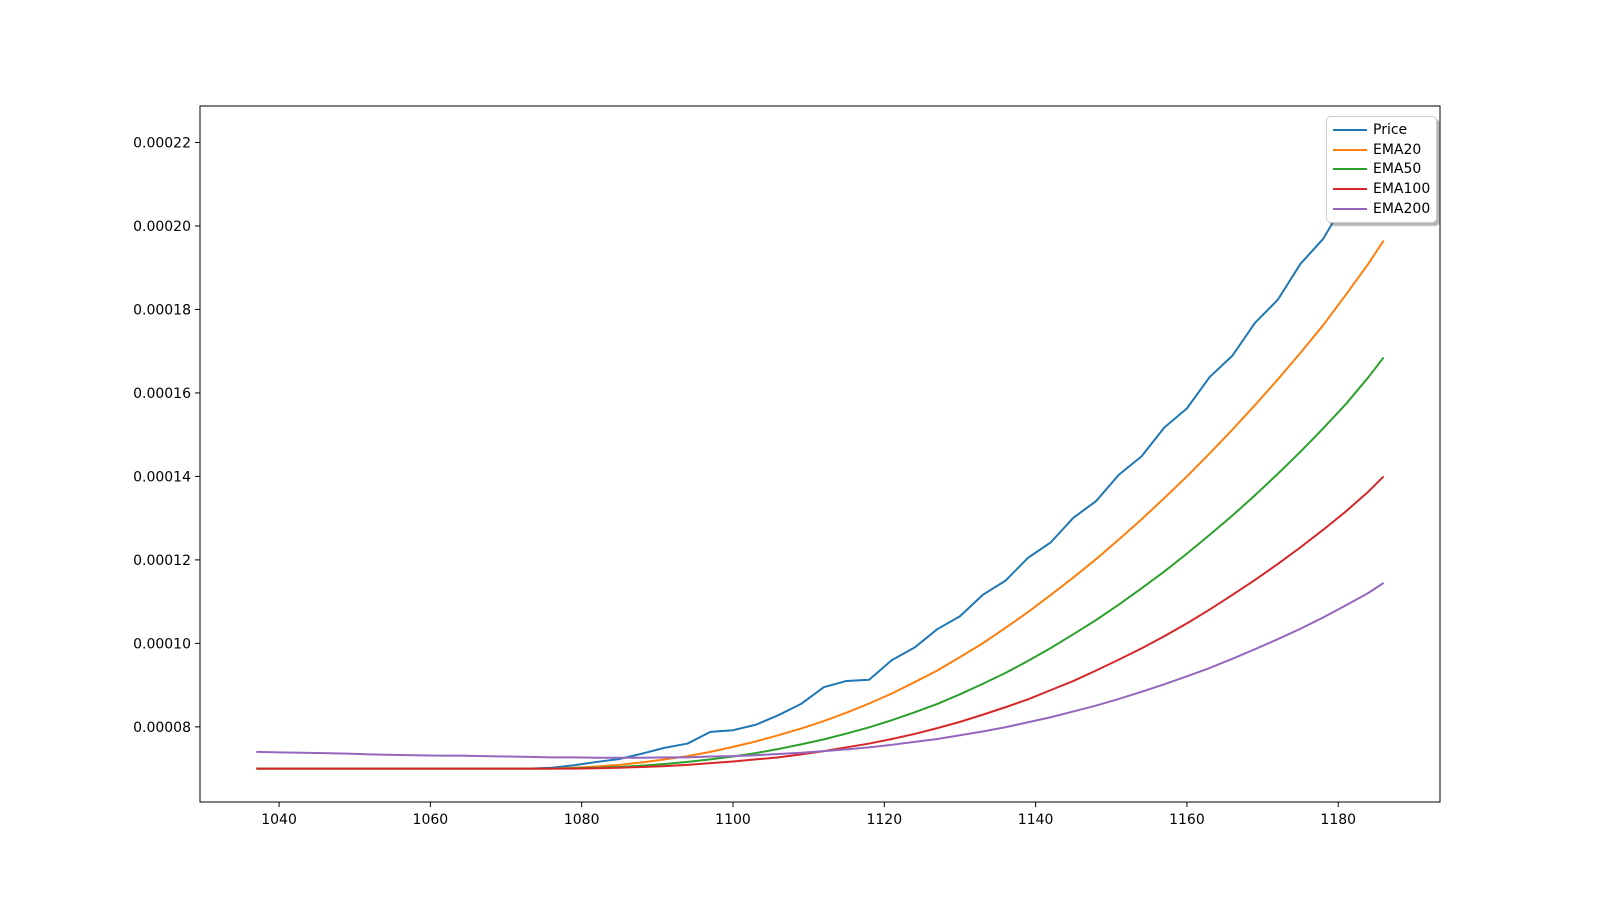 This screenshot has width=1600, height=900. Describe the element at coordinates (162, 561) in the screenshot. I see `y-tick-label: 0.00012` at that location.